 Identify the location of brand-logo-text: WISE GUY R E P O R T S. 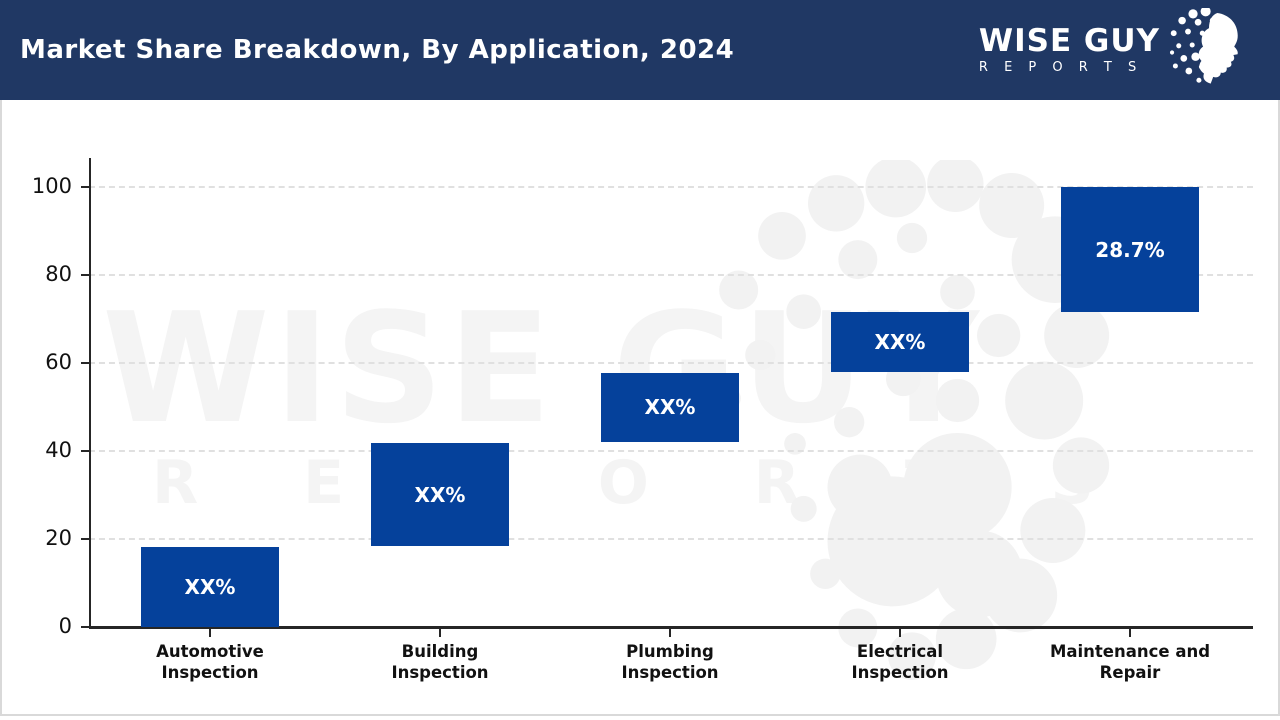
(1069, 49).